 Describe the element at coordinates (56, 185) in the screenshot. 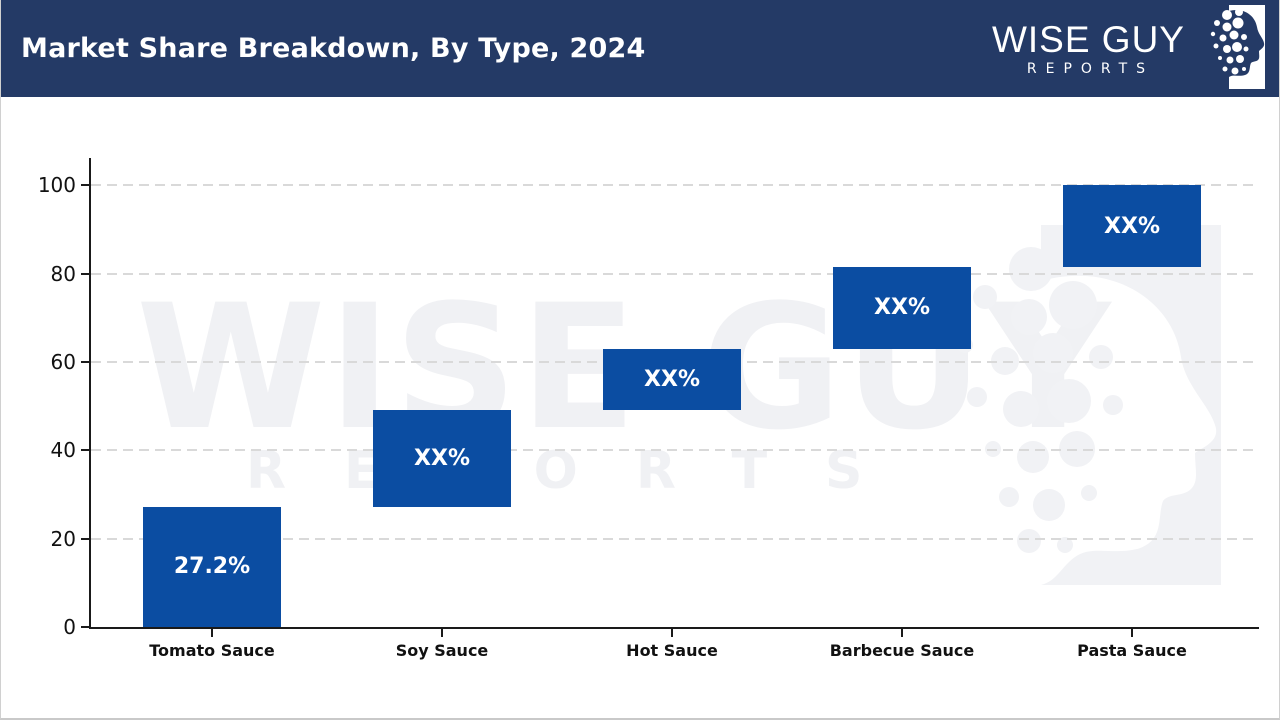

I see `y-axis-label-100: 100` at that location.